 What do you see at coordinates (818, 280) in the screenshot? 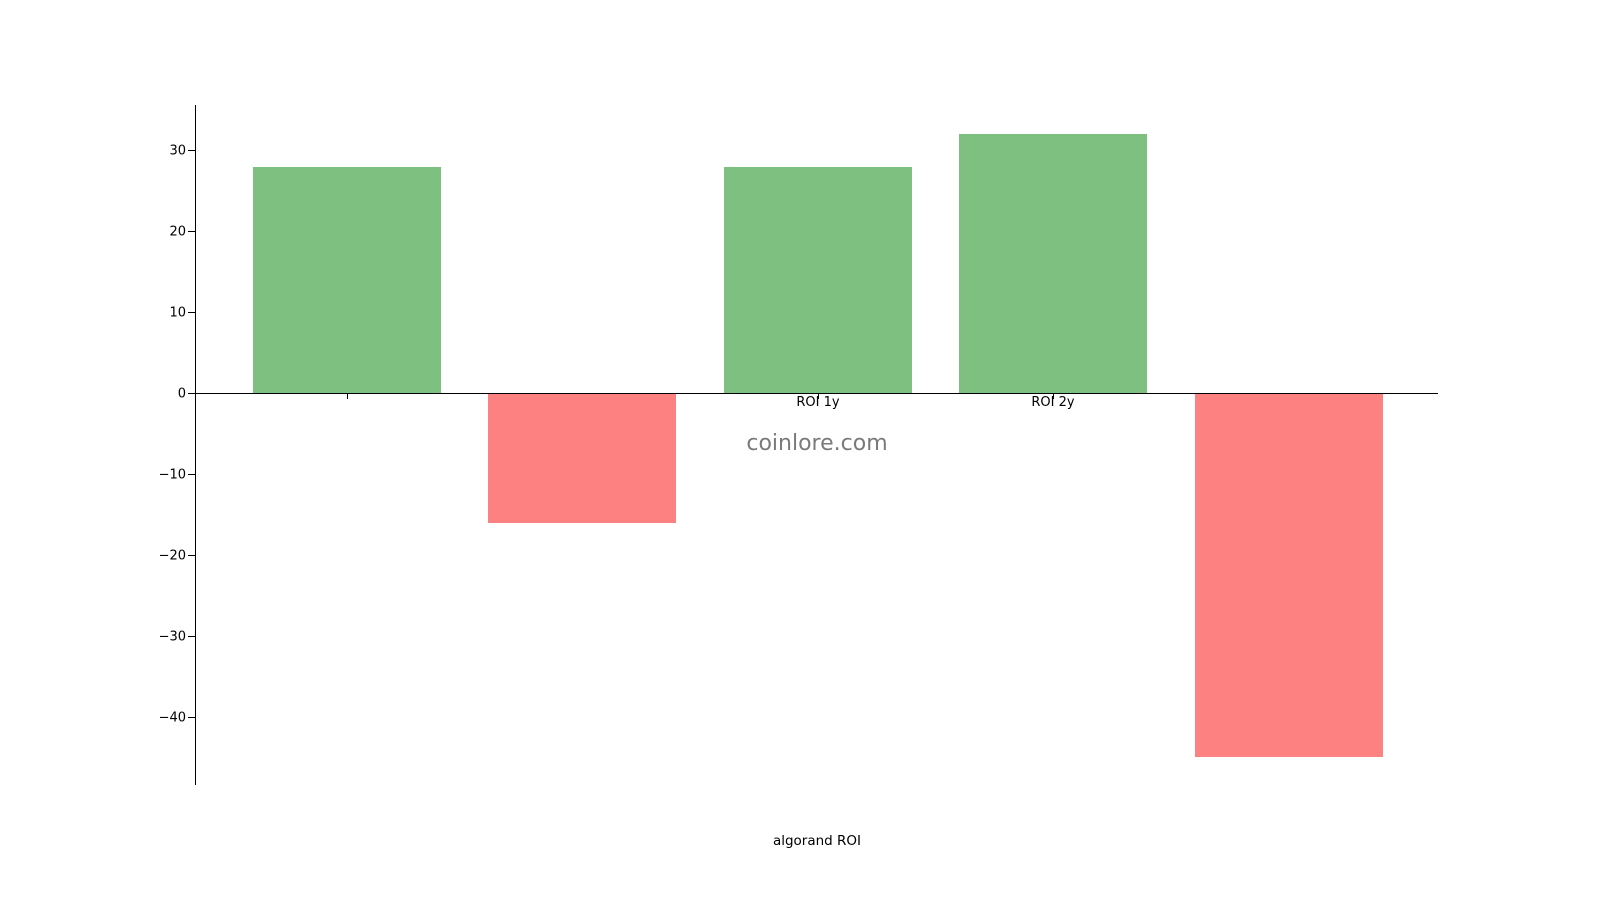
I see `bar-roi-1y` at bounding box center [818, 280].